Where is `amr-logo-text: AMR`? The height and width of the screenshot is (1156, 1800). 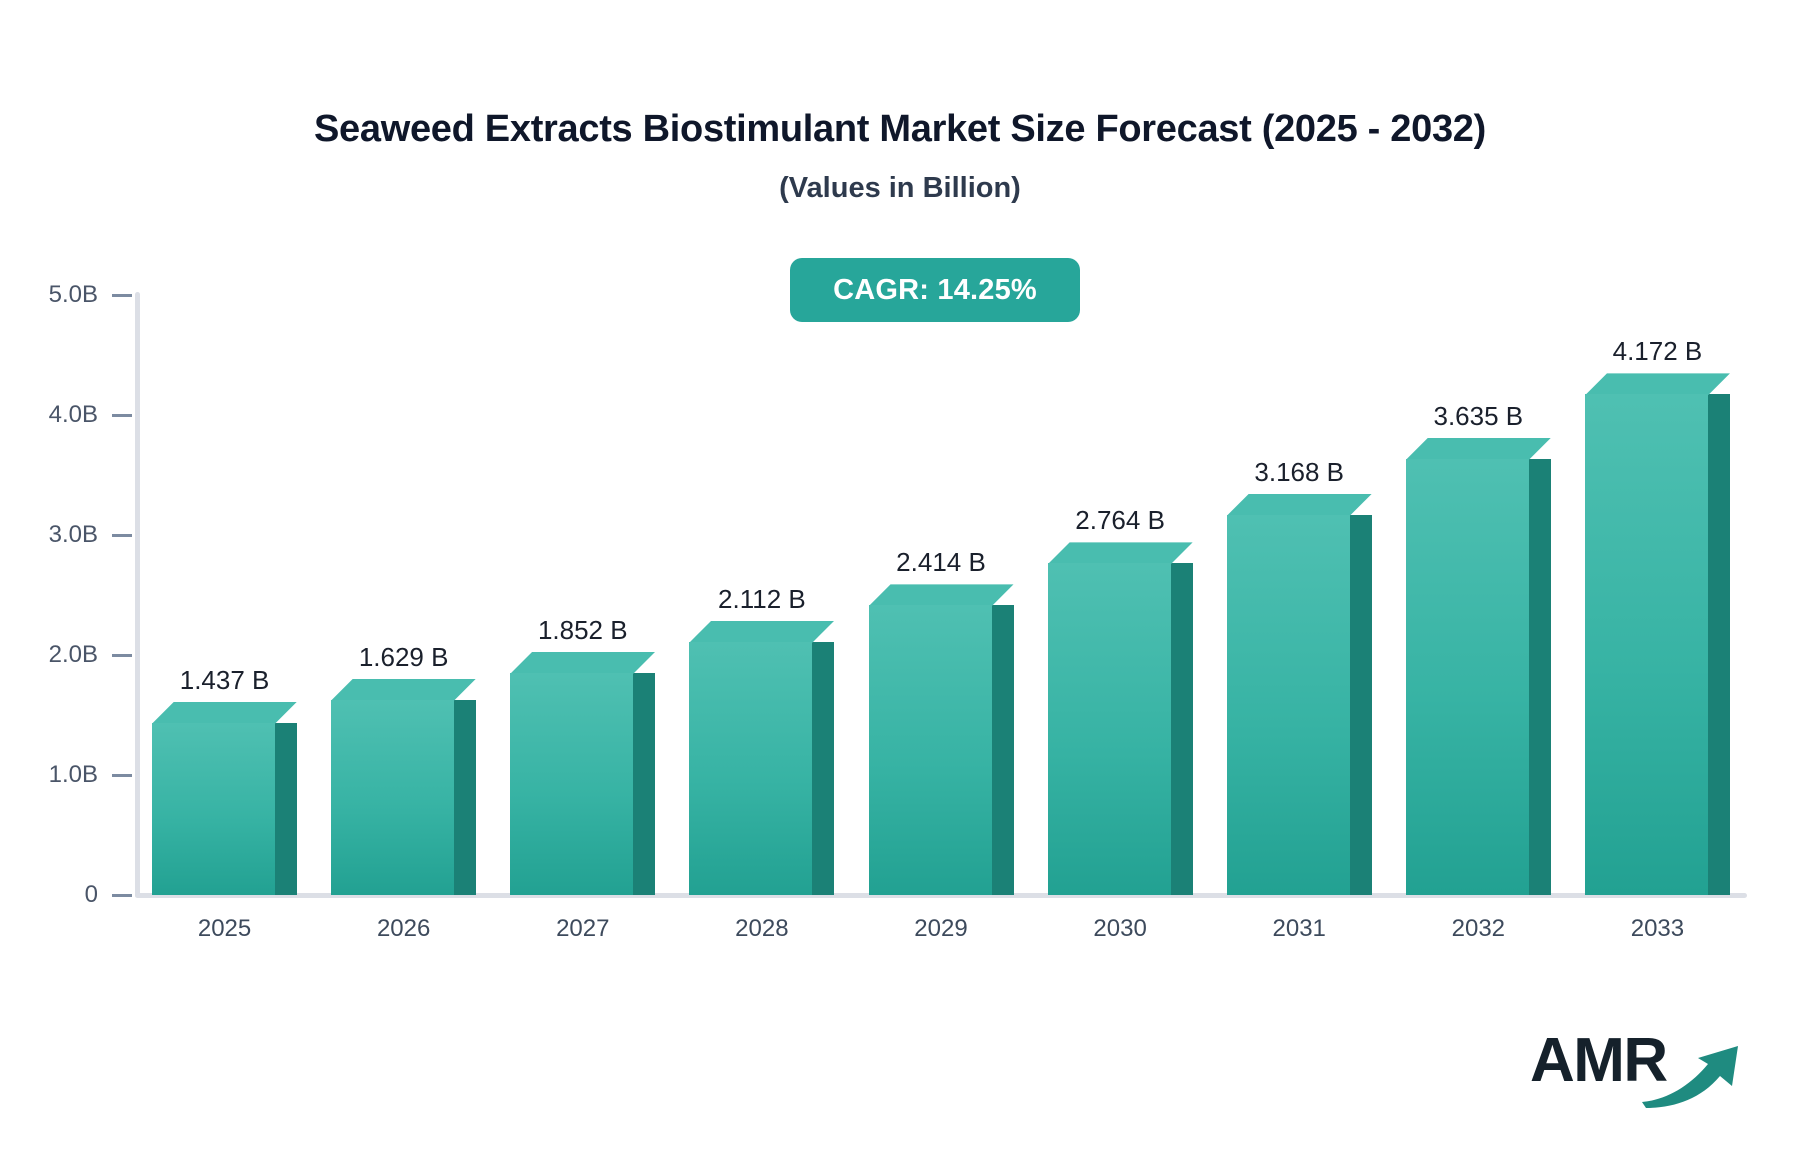
amr-logo-text: AMR is located at coordinates (1599, 1060).